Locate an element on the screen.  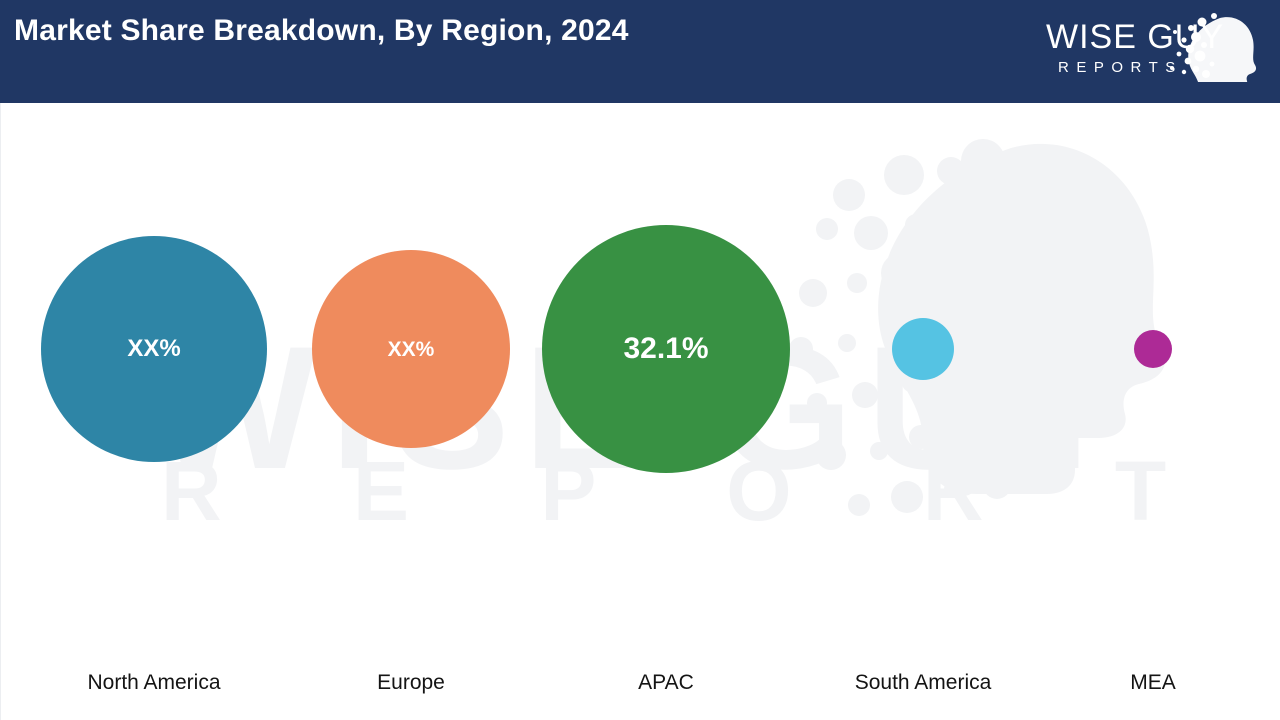
axis-label-mea: MEA is located at coordinates (1153, 682).